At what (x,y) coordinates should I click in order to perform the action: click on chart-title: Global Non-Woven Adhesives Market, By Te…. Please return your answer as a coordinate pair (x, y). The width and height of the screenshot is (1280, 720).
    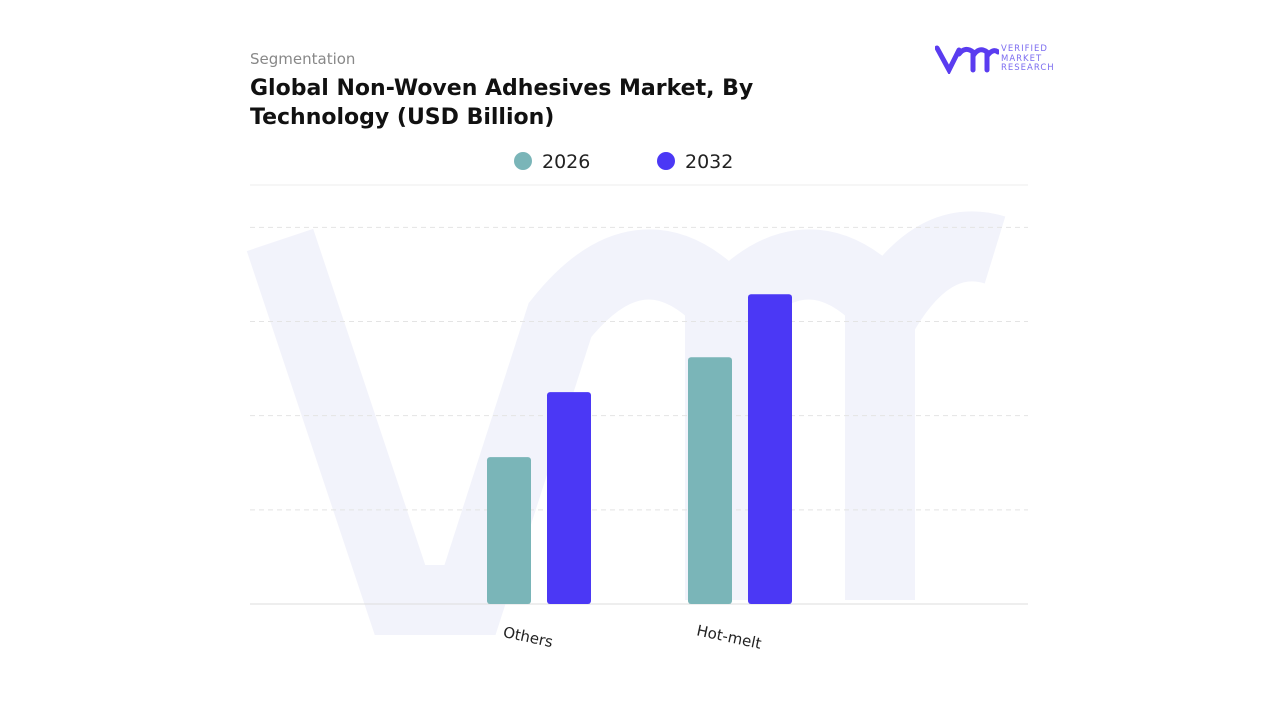
    Looking at the image, I should click on (502, 103).